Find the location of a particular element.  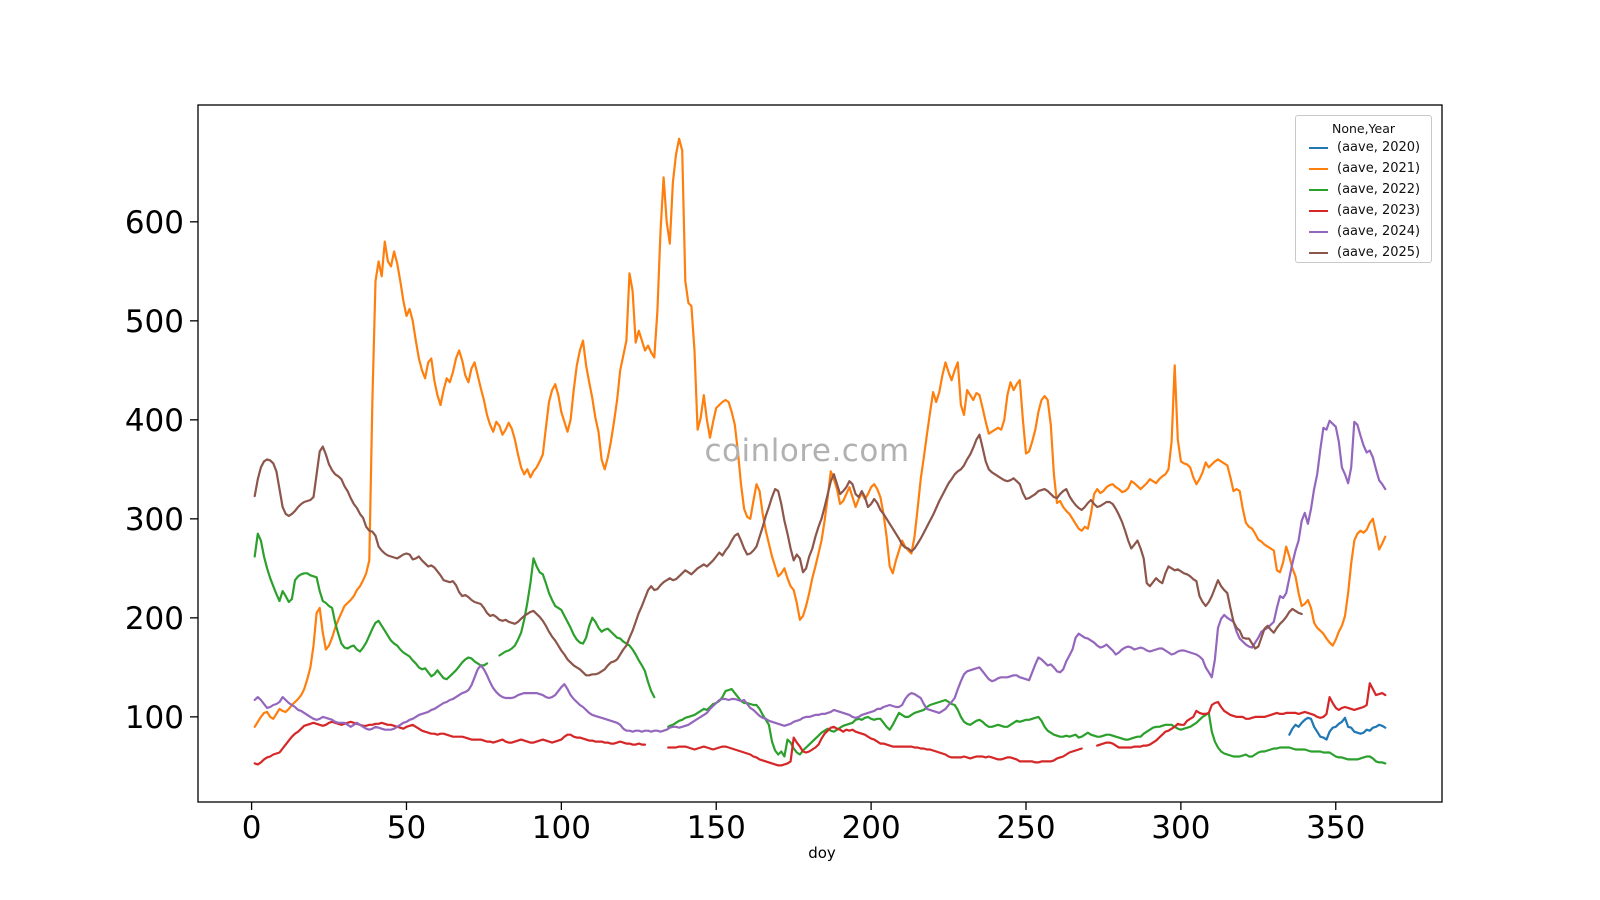

legend-item-2025: (aave, 2025) is located at coordinates (1363, 252).